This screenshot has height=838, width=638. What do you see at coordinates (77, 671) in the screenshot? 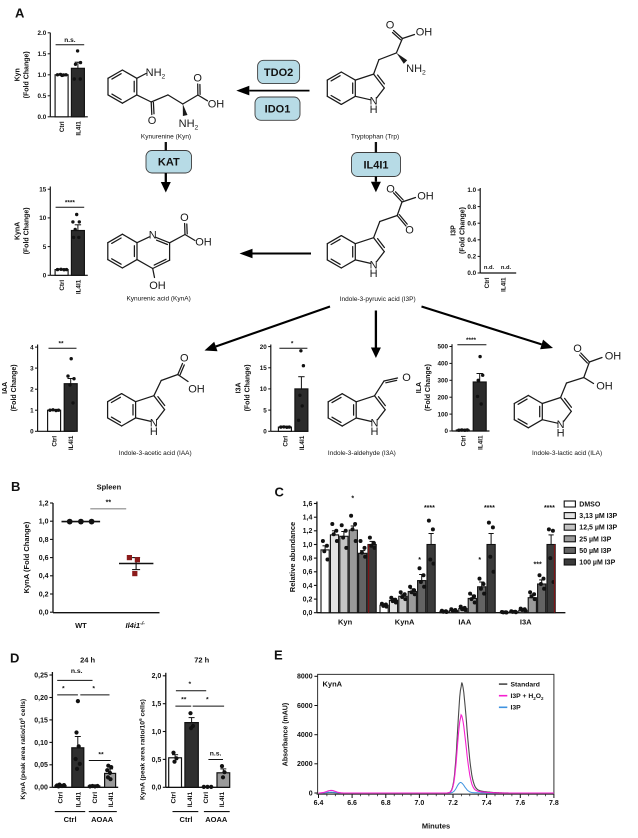
I see `svg-text: n.s.` at bounding box center [77, 671].